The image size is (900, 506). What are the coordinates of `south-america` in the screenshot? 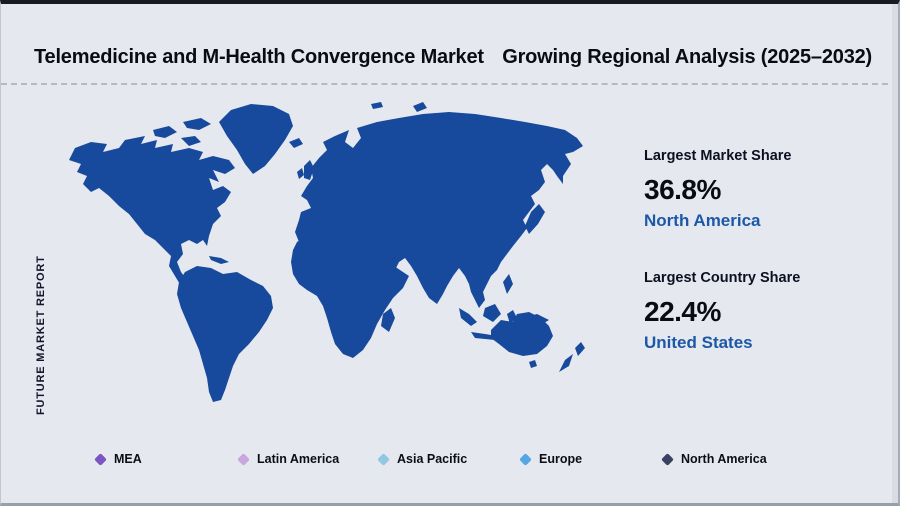 It's located at (225, 334).